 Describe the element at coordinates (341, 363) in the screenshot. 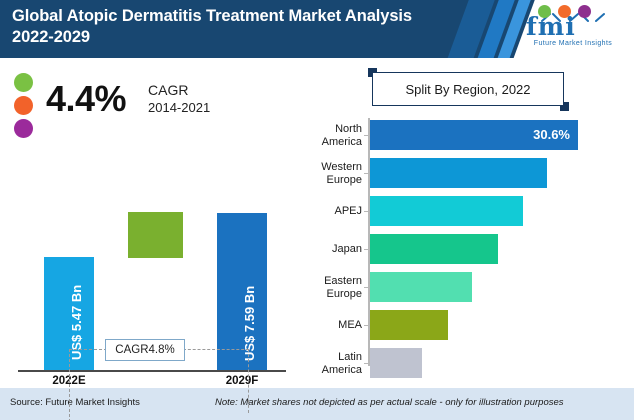

I see `region-label-latin-america: Latin America` at that location.